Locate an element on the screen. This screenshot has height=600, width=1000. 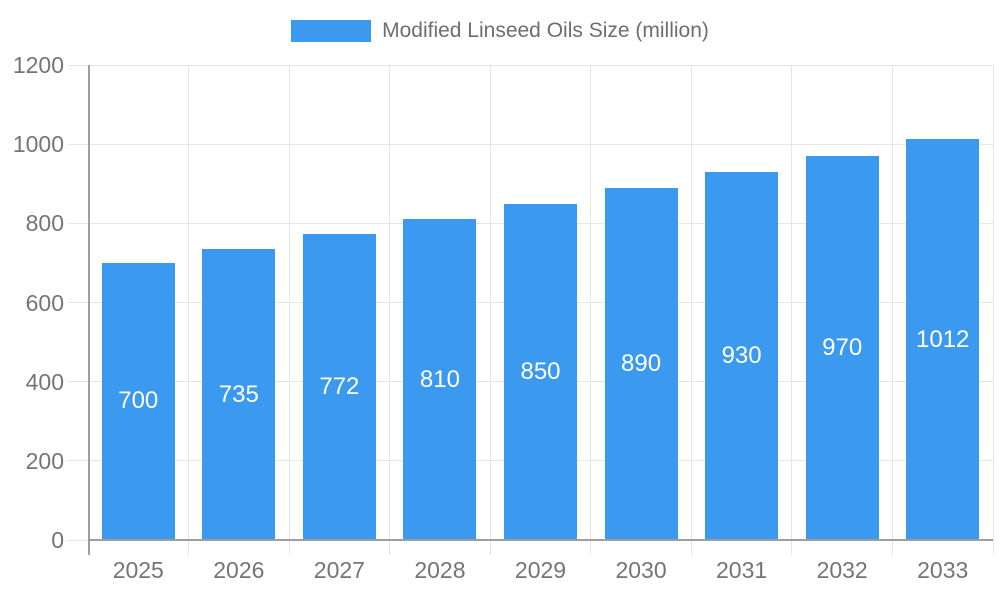
bar-2025: 700 is located at coordinates (138, 401).